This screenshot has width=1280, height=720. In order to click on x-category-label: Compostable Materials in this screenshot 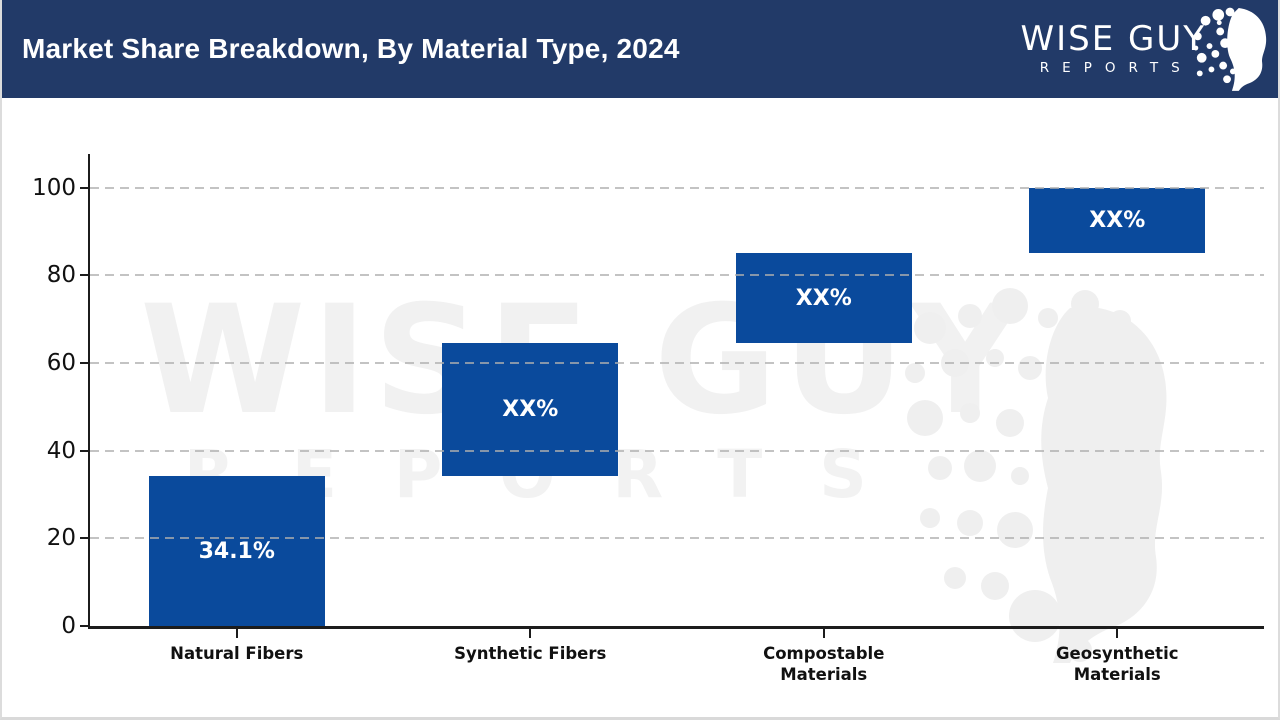, I will do `click(824, 664)`.